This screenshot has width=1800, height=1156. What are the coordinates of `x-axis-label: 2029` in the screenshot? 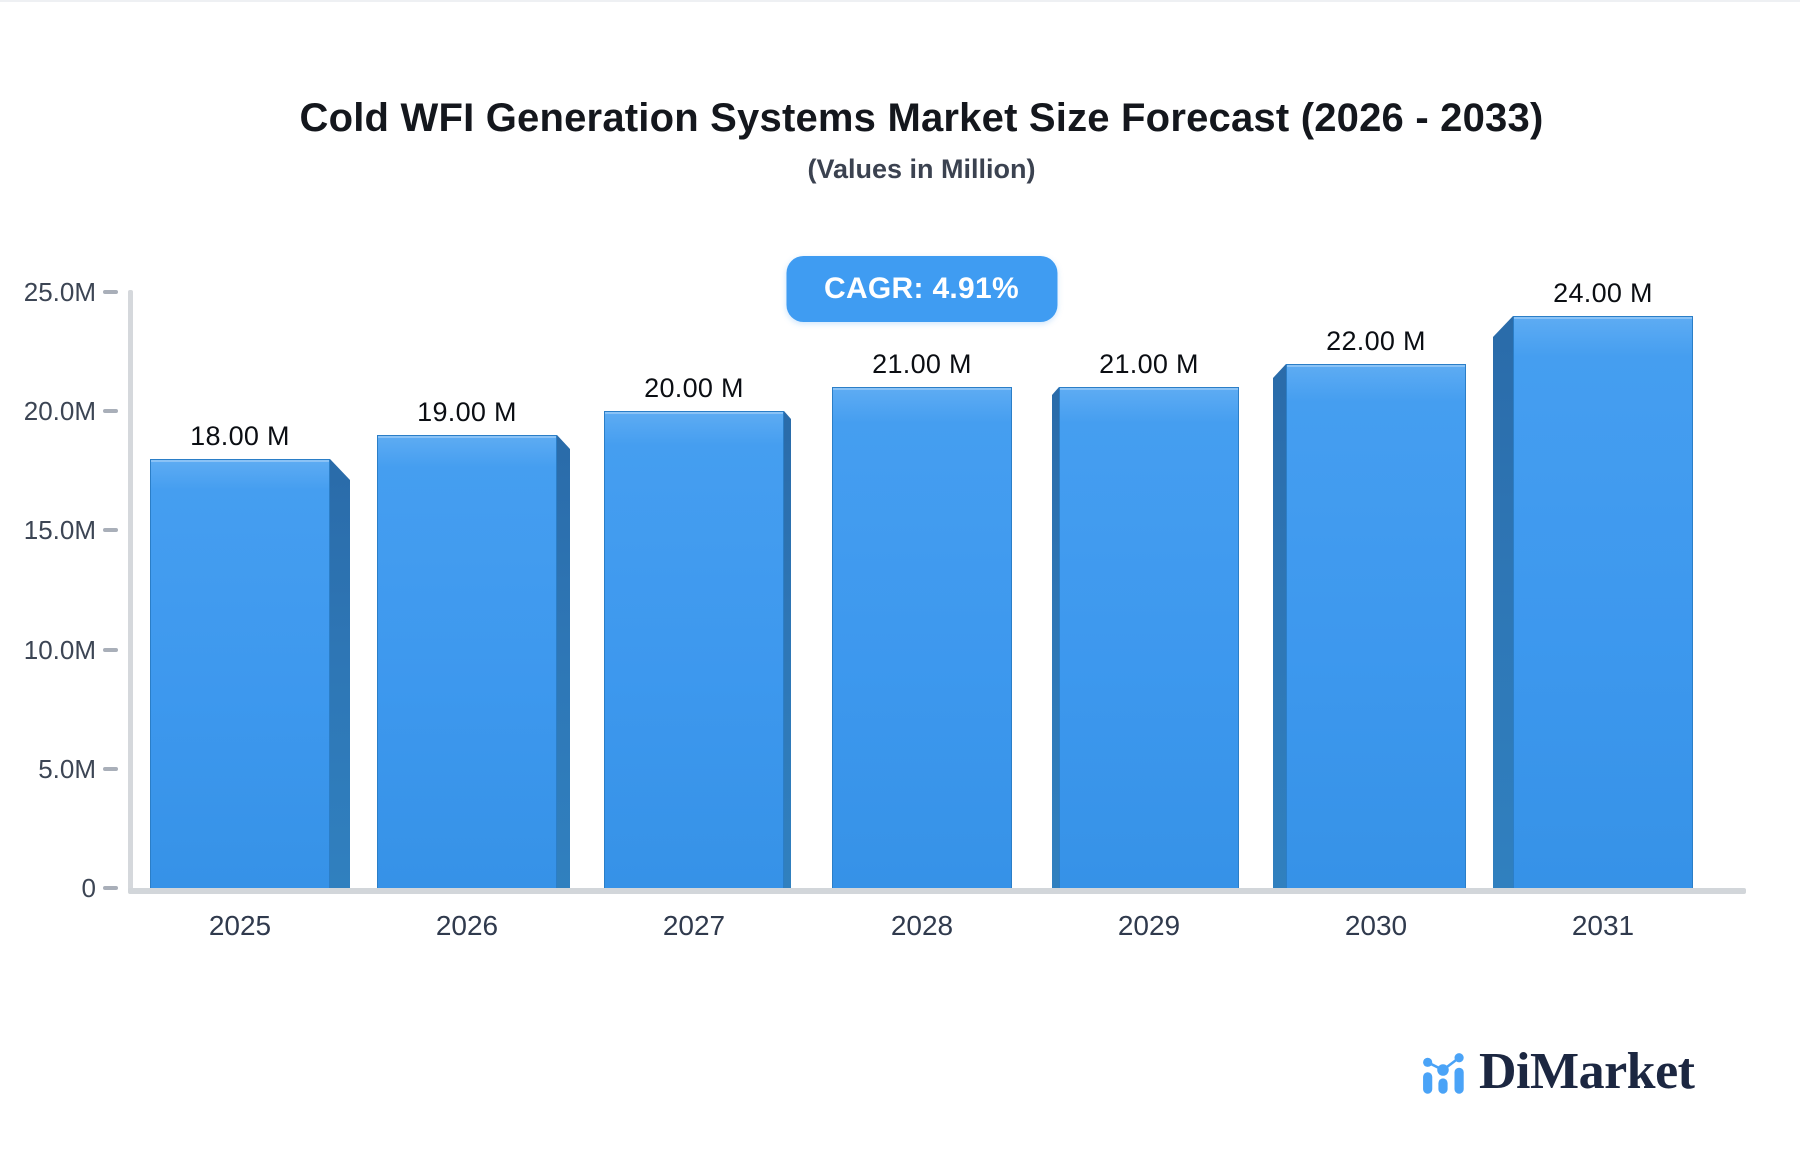 It's located at (1149, 925).